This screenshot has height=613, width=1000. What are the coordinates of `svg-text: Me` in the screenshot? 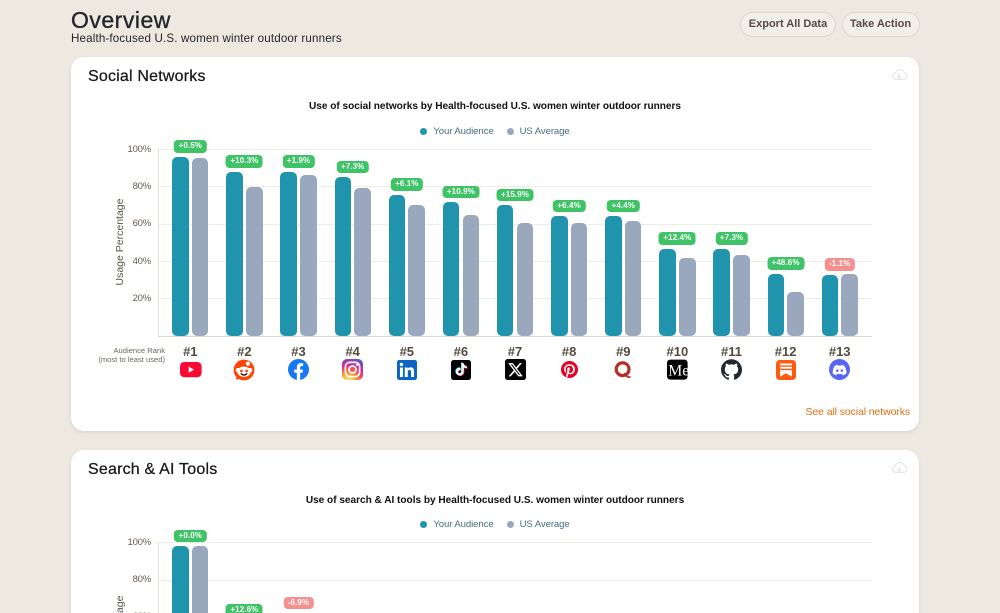 It's located at (678, 370).